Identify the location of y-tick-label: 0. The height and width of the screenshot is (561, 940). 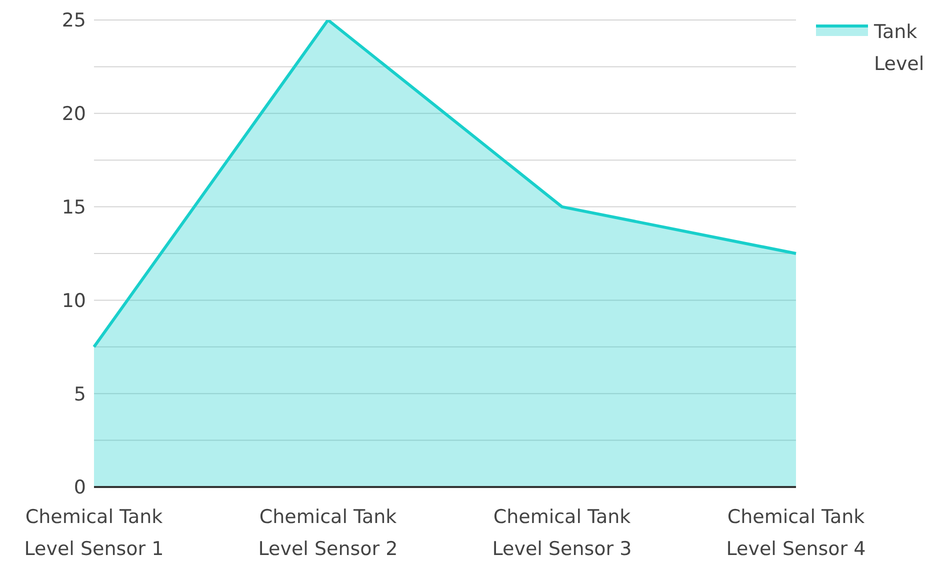
(80, 487).